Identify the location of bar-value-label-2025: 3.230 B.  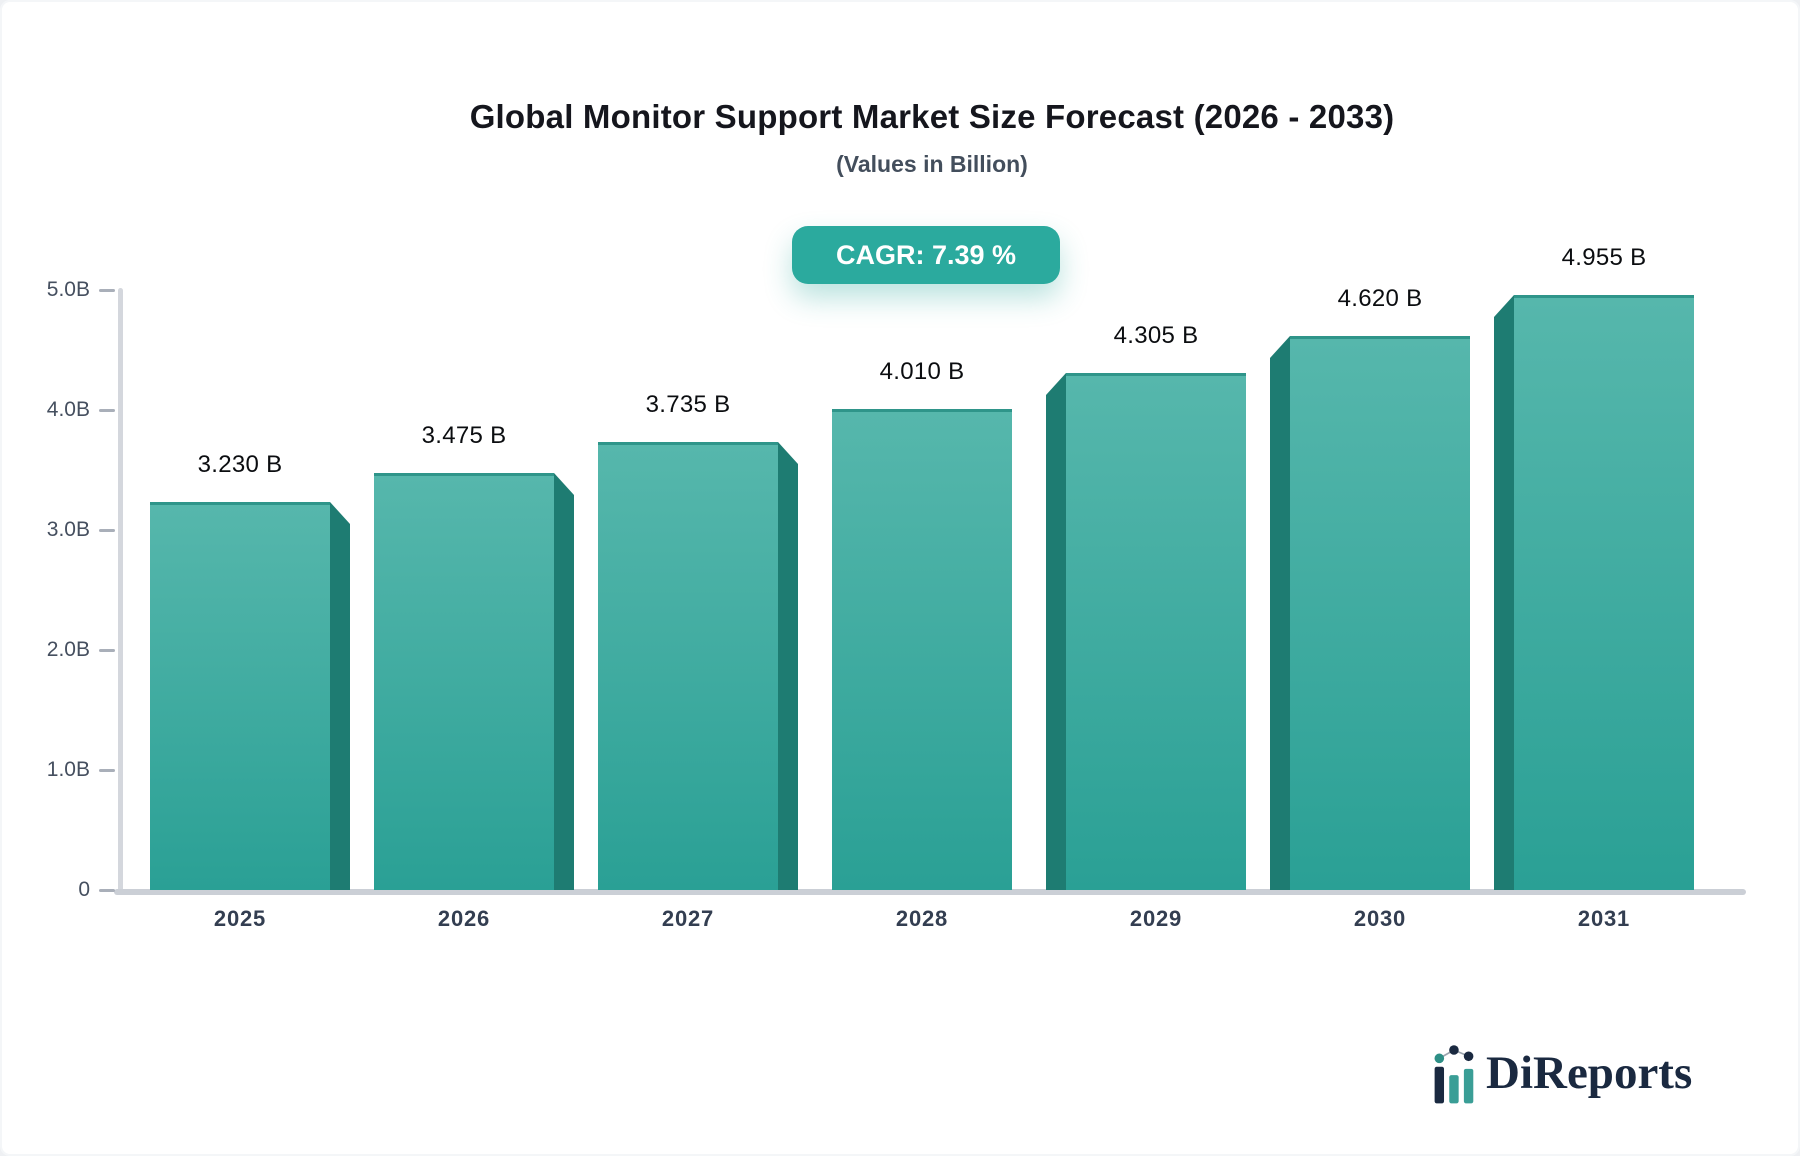
(240, 464).